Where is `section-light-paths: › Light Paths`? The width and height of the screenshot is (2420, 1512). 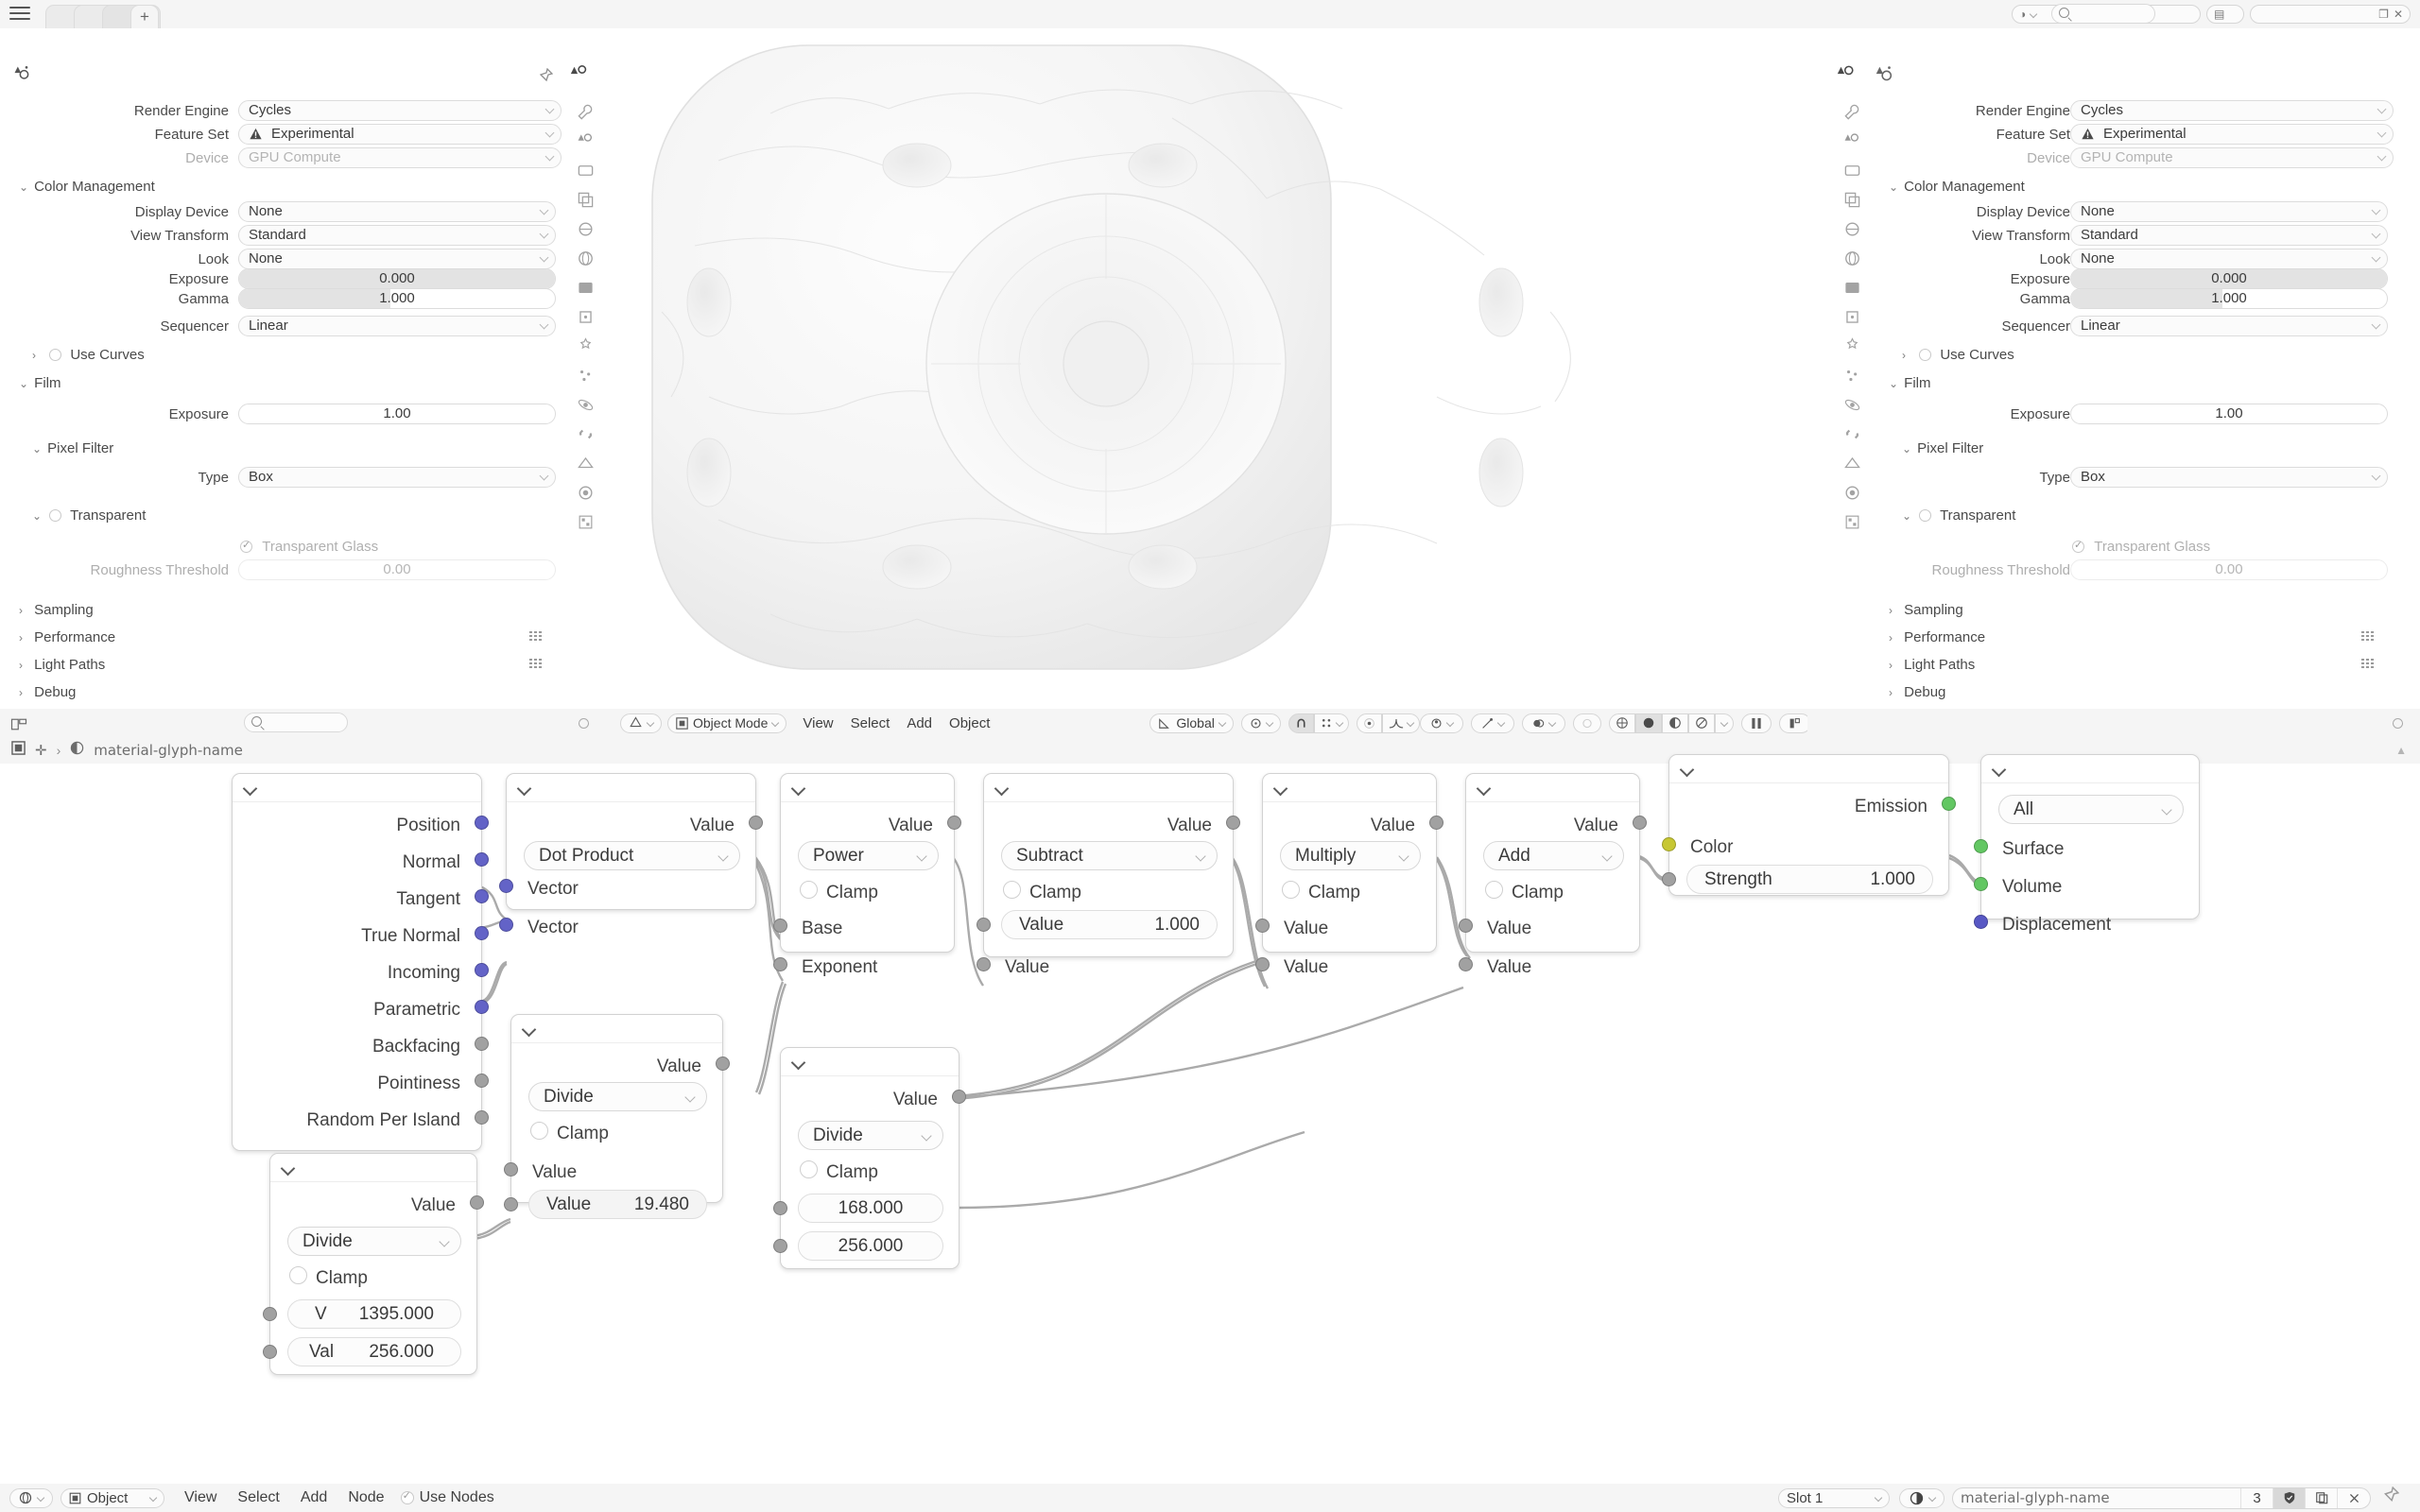
section-light-paths: › Light Paths is located at coordinates (288, 665).